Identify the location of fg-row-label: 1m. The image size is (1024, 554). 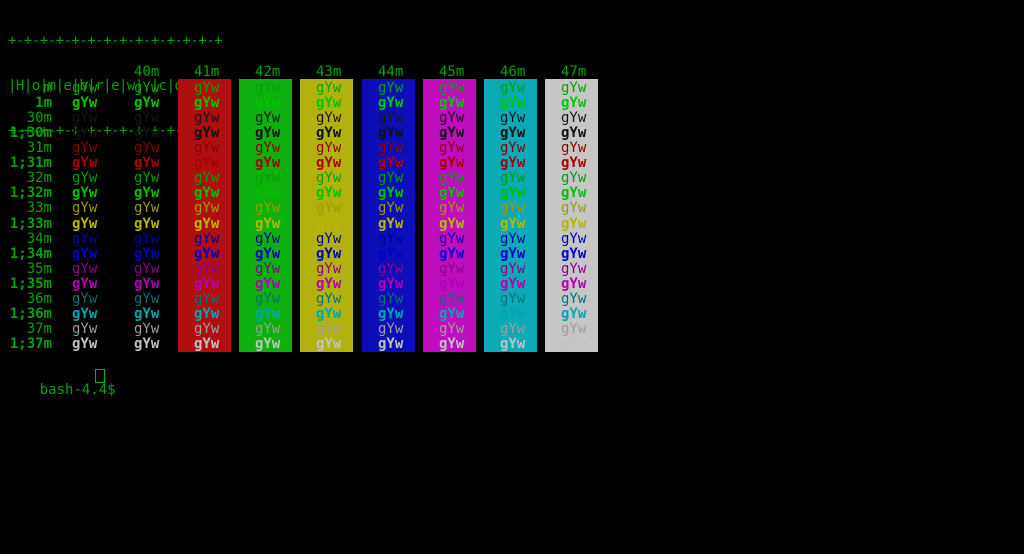
(43, 103).